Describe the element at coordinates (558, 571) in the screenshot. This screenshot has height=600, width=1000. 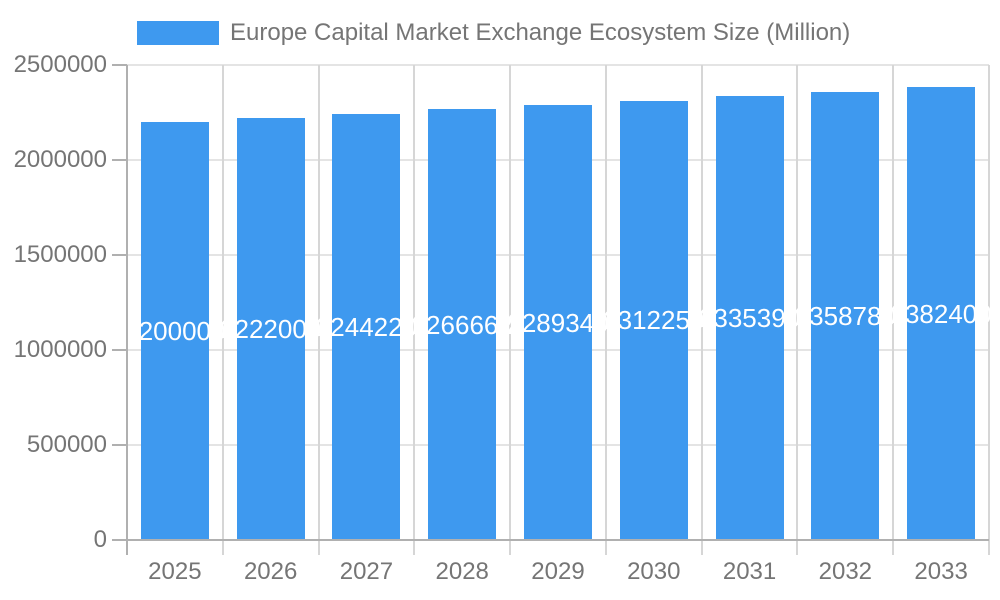
I see `x-tick-label: 2029` at that location.